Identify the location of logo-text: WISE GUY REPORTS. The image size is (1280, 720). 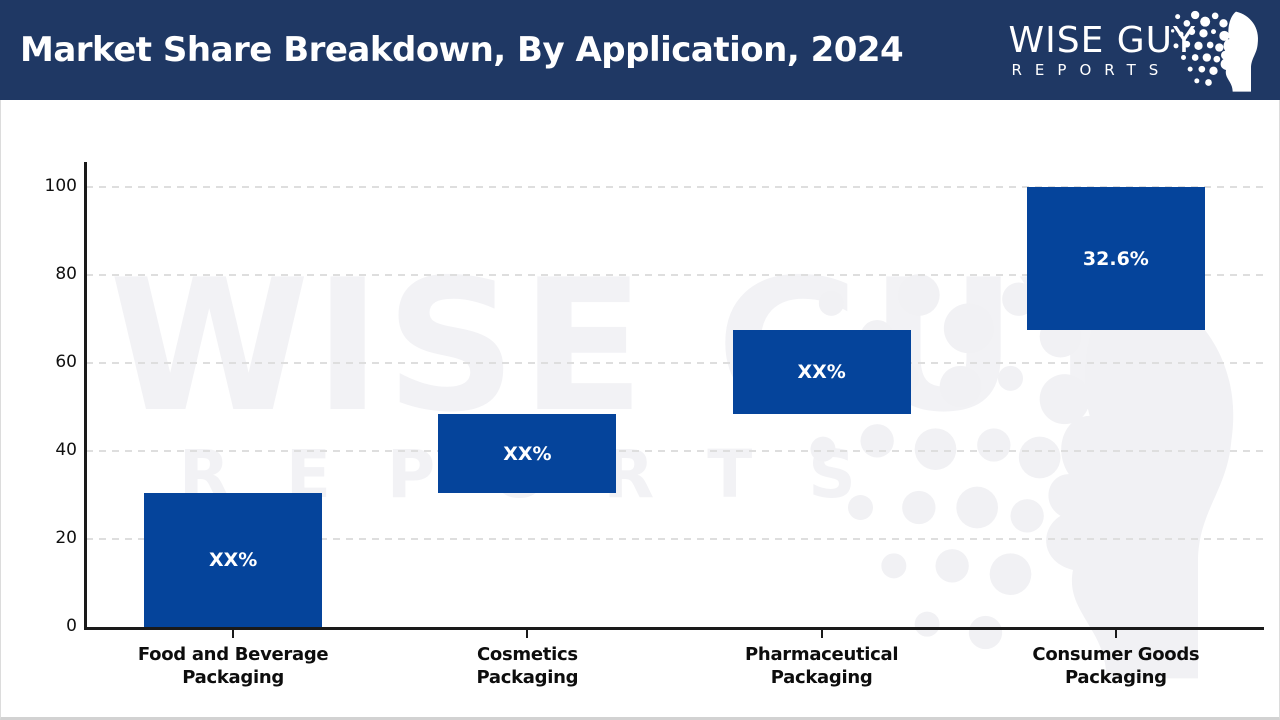
(1102, 49).